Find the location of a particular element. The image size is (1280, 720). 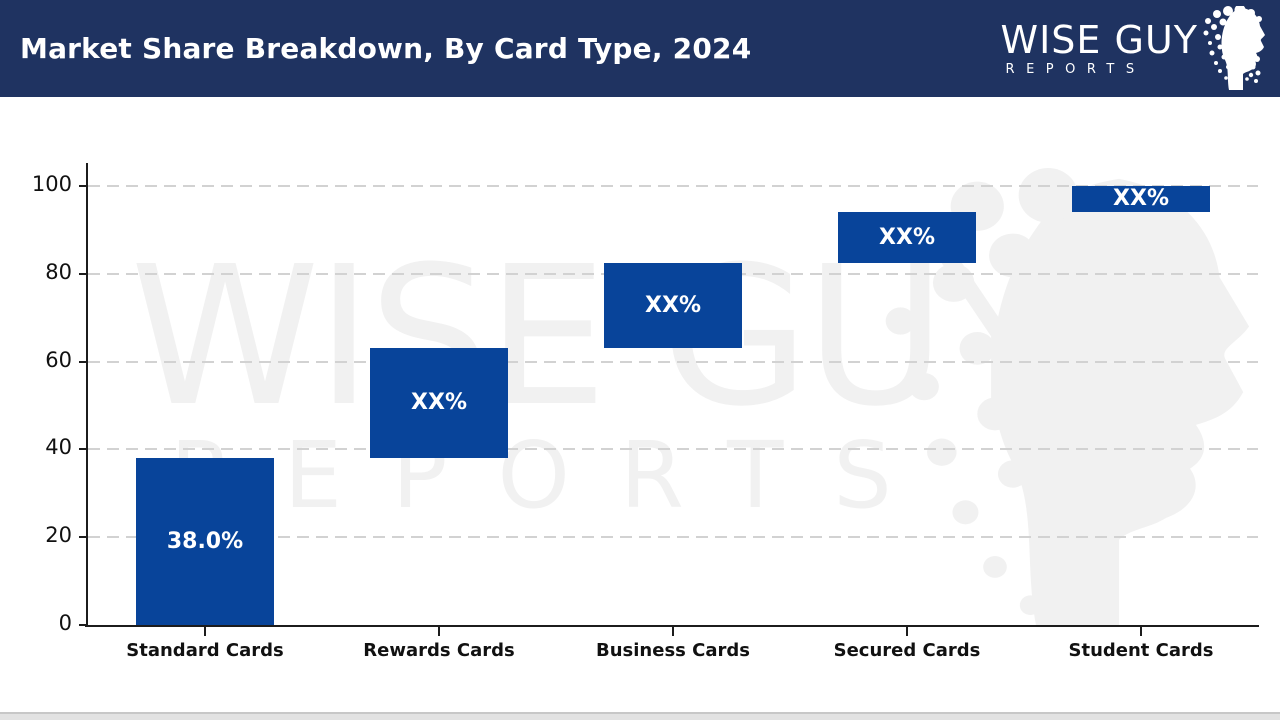

y-tick-label: 100 is located at coordinates (51, 184).